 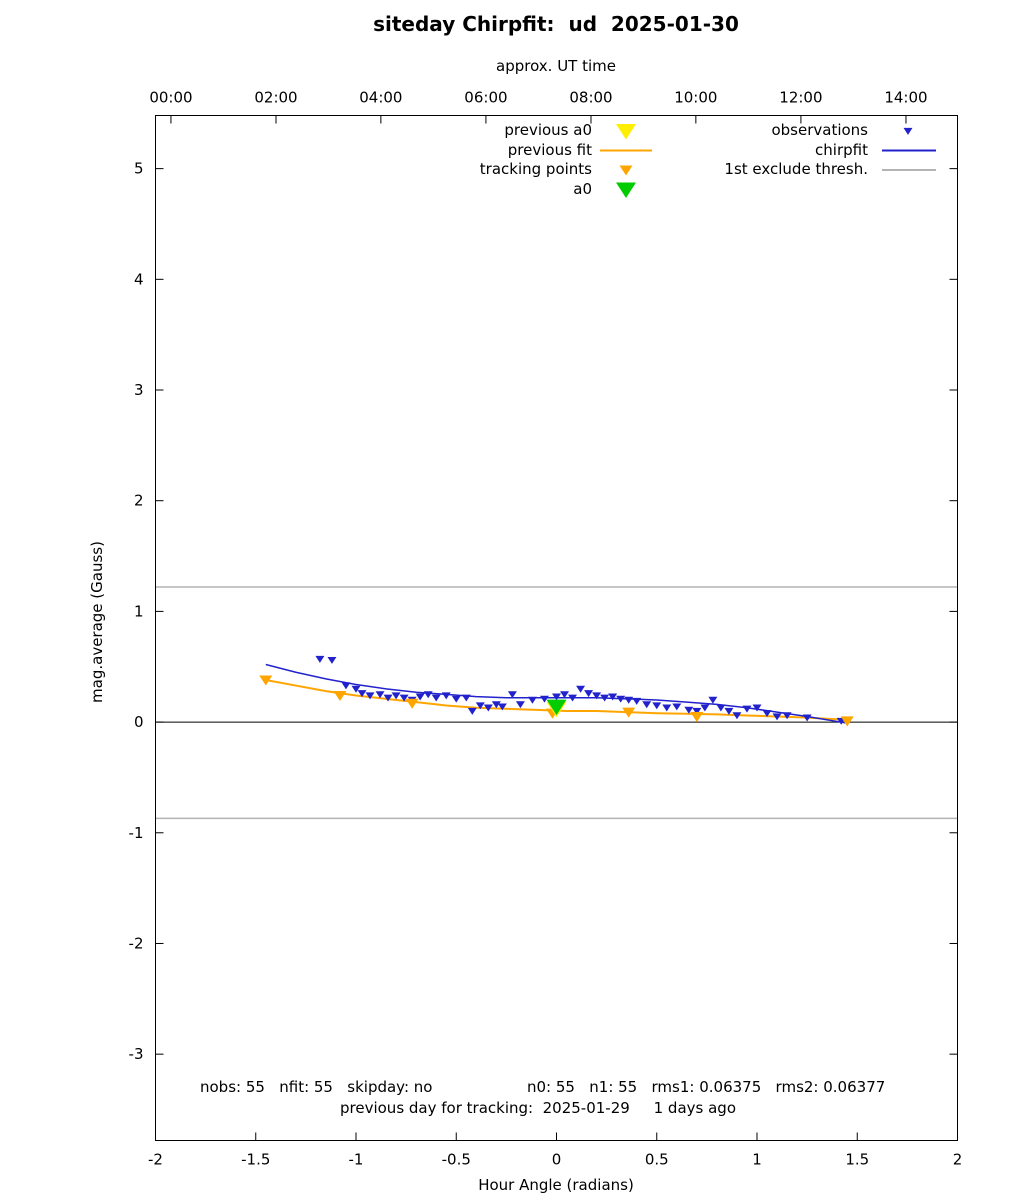 I want to click on svg-text: 06:00, so click(x=485, y=98).